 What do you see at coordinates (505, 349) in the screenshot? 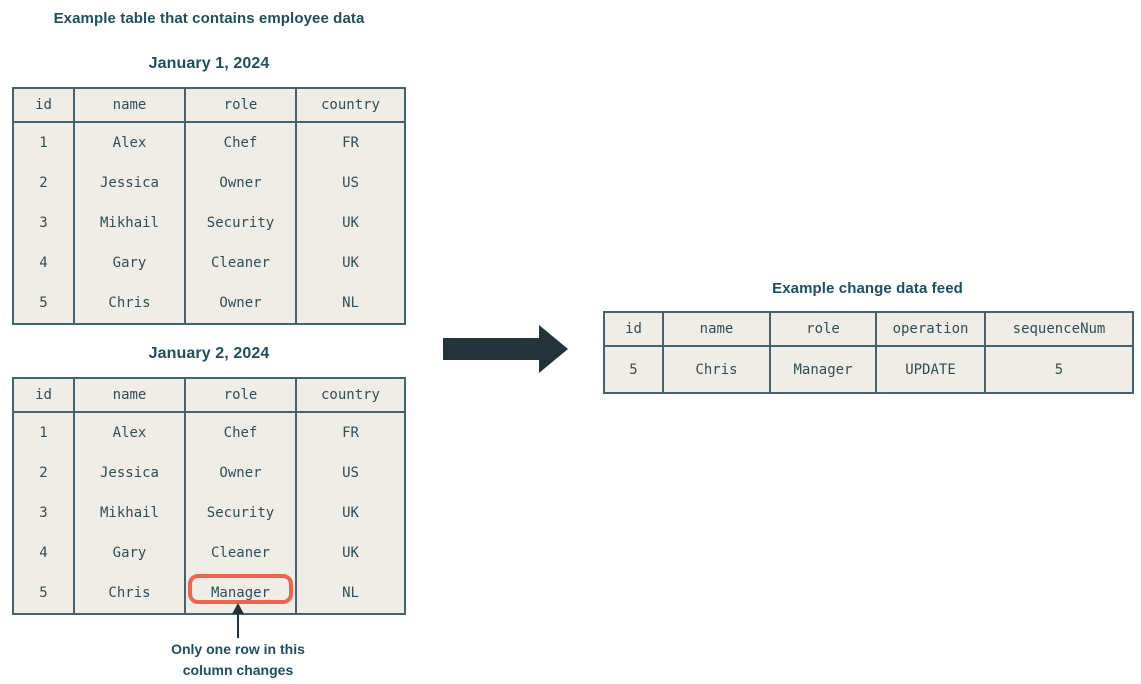
I see `right-block-arrow-icon` at bounding box center [505, 349].